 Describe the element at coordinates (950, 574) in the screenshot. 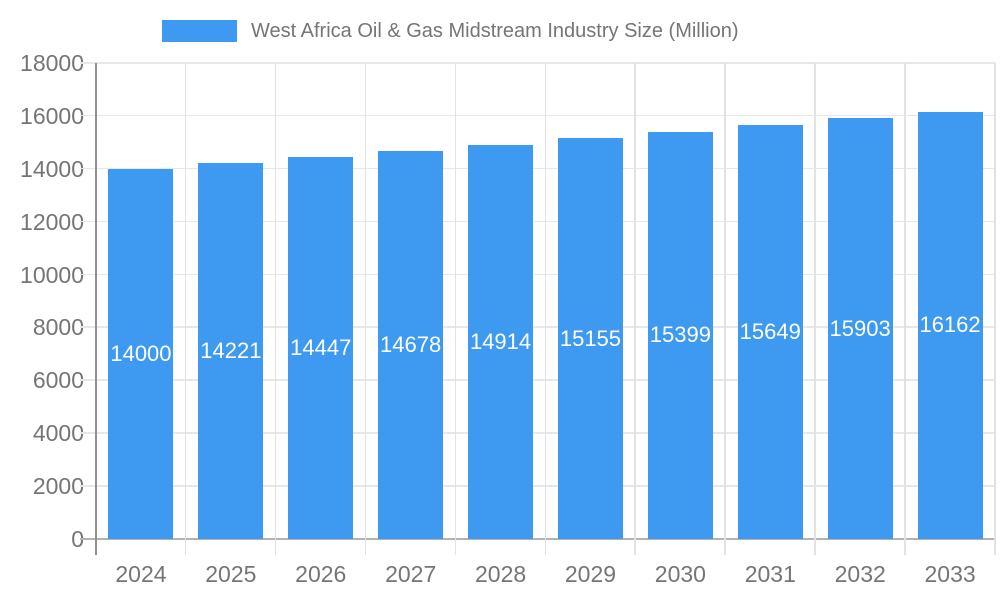

I see `x-tick-label: 2033` at that location.